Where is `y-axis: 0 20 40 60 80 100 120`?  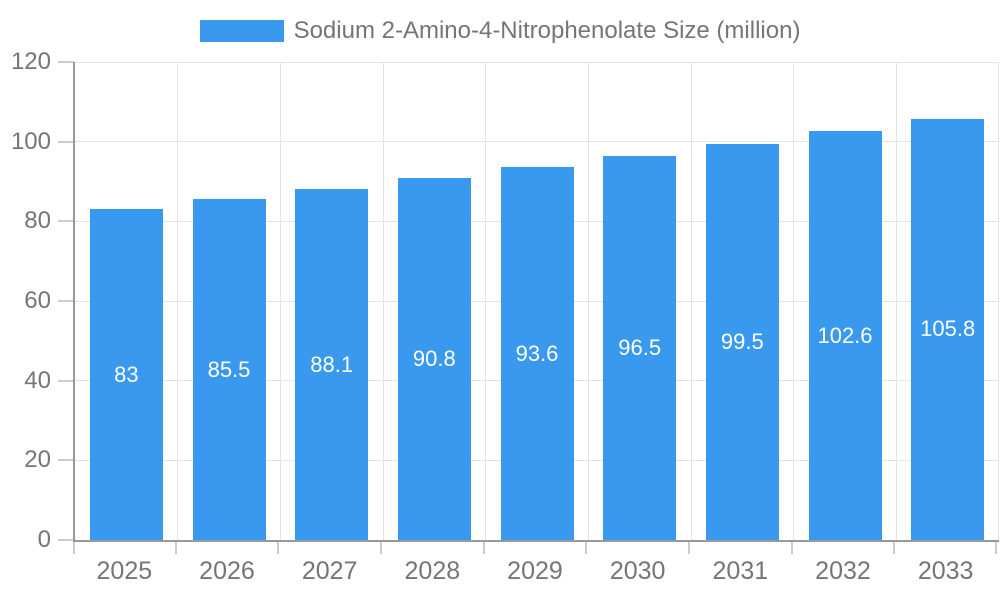
y-axis: 0 20 40 60 80 100 120 is located at coordinates (37, 300).